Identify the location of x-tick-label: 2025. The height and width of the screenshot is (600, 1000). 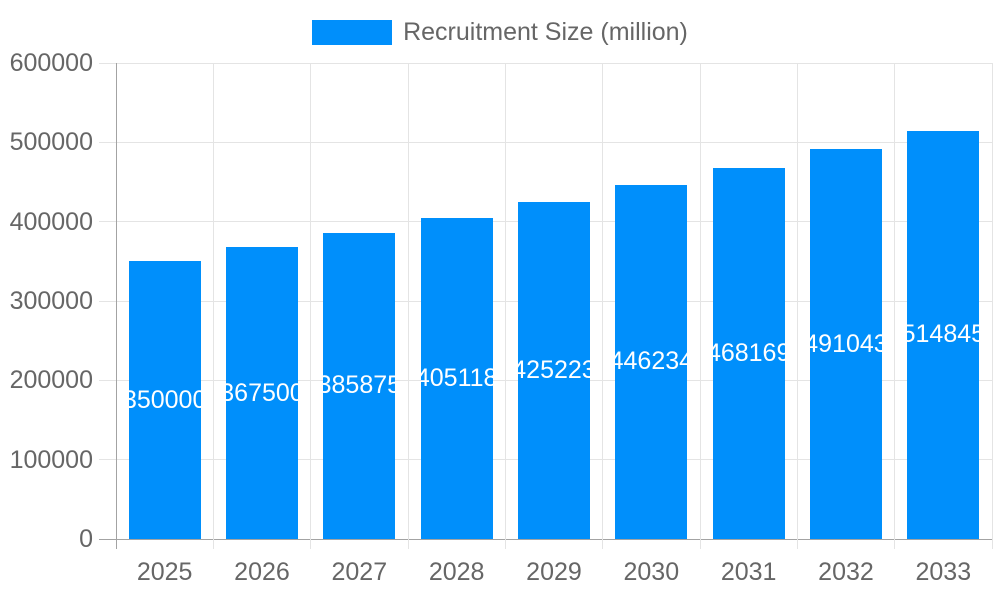
(164, 572).